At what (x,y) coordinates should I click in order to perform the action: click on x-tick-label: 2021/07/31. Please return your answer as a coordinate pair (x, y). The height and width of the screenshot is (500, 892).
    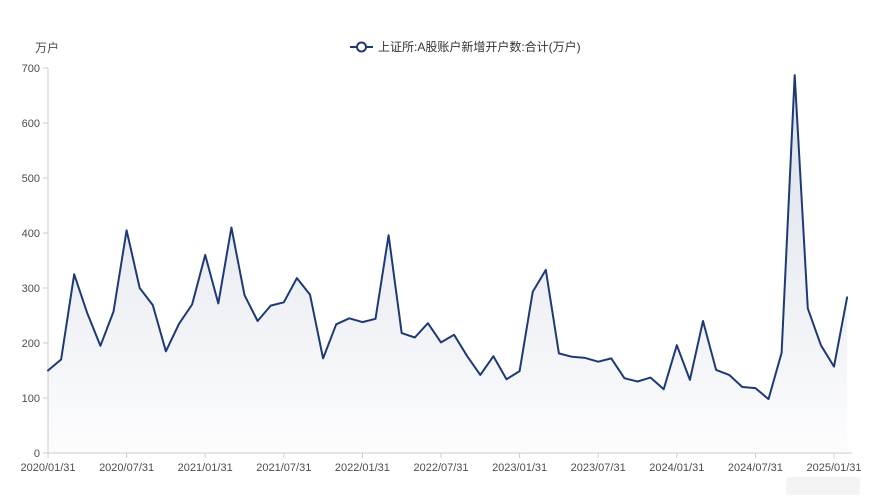
    Looking at the image, I should click on (283, 468).